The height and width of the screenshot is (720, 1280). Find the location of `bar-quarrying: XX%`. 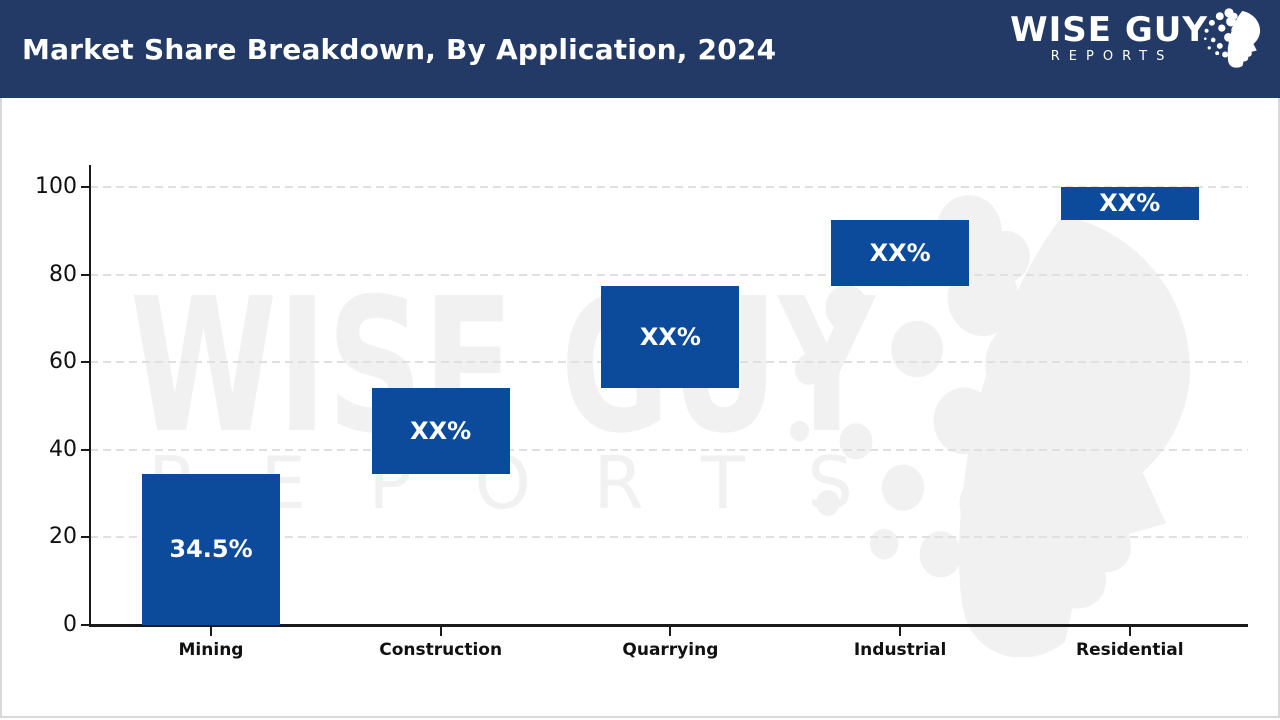

bar-quarrying: XX% is located at coordinates (670, 337).